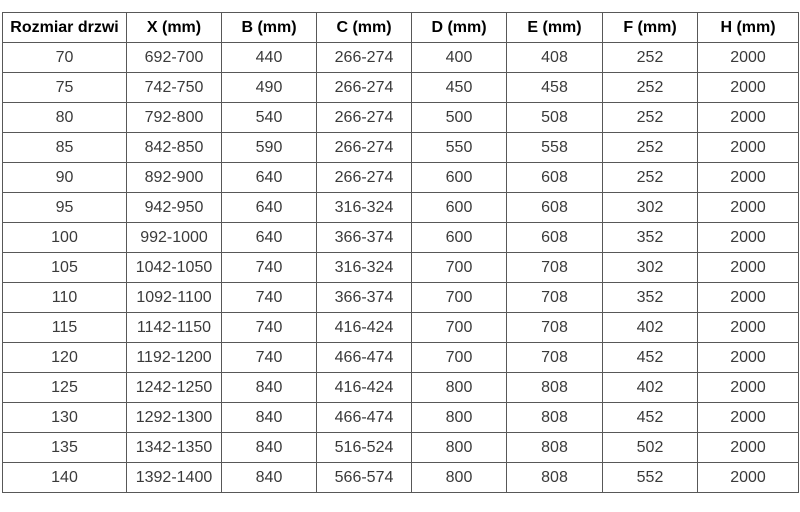  What do you see at coordinates (650, 447) in the screenshot?
I see `table-cell: 502` at bounding box center [650, 447].